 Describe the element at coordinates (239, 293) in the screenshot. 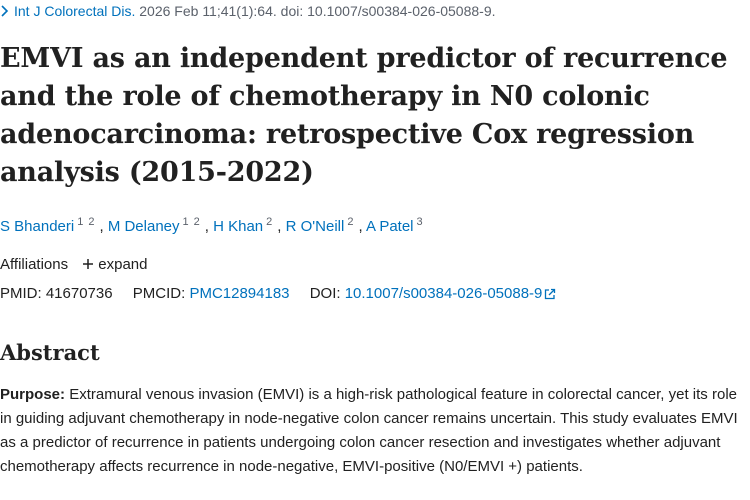

I see `pmcid-link: PMC12894183` at that location.